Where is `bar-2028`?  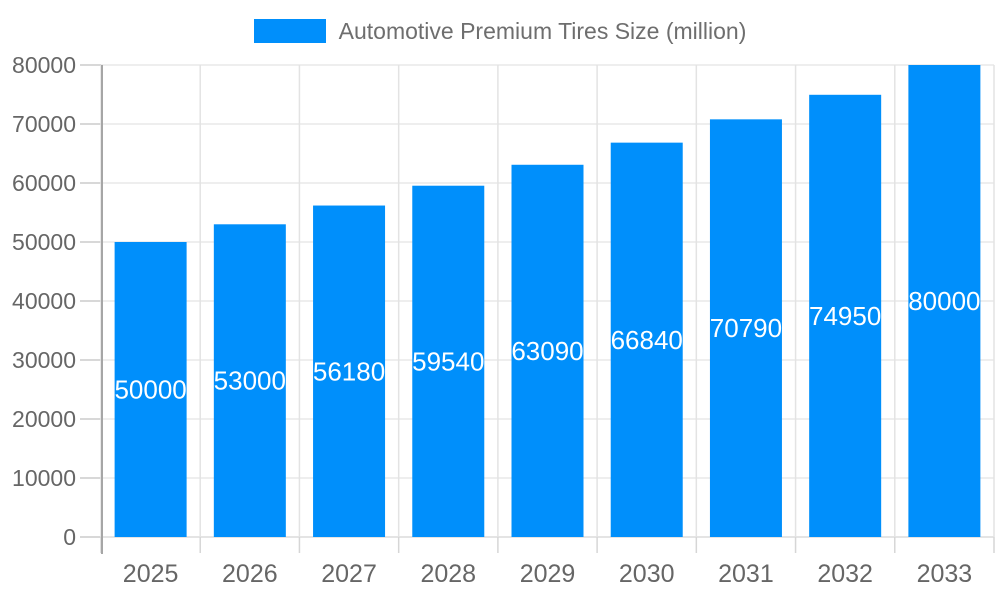 bar-2028 is located at coordinates (448, 361).